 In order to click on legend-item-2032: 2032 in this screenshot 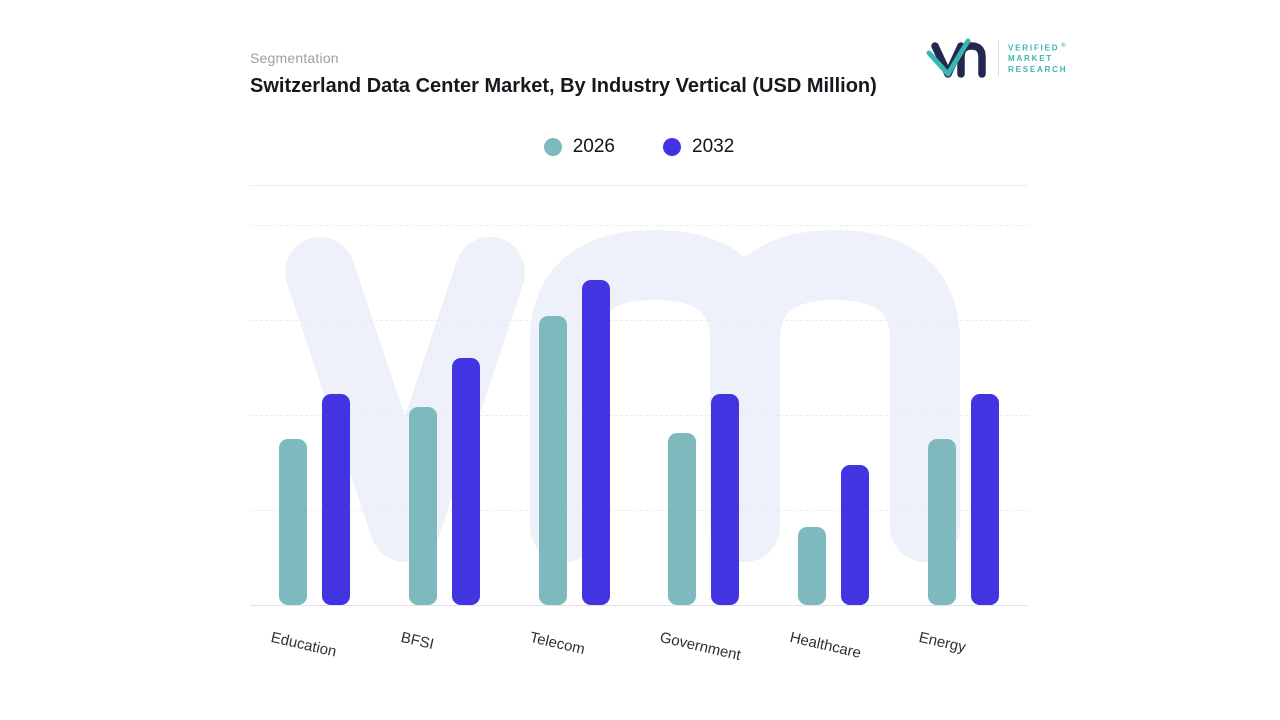, I will do `click(698, 147)`.